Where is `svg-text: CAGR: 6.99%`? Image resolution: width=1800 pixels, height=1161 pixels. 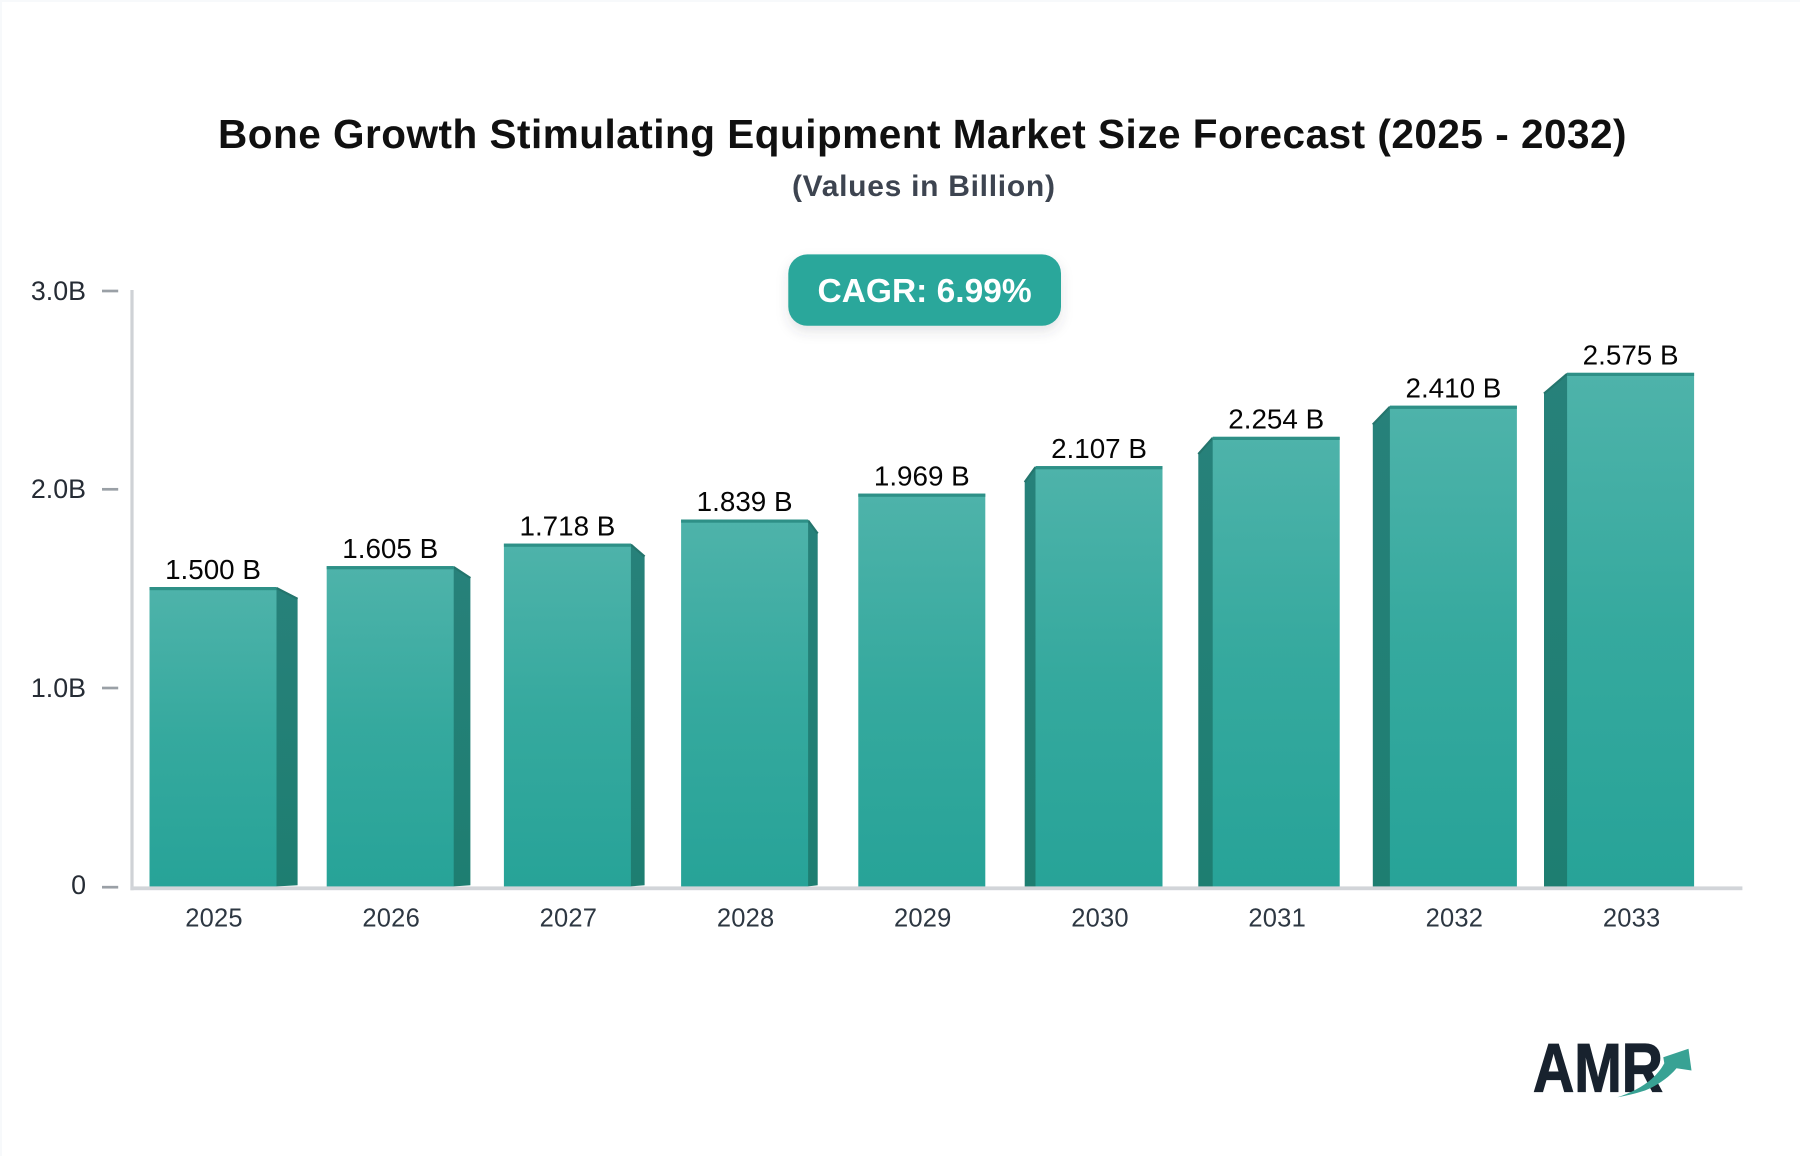 svg-text: CAGR: 6.99% is located at coordinates (925, 291).